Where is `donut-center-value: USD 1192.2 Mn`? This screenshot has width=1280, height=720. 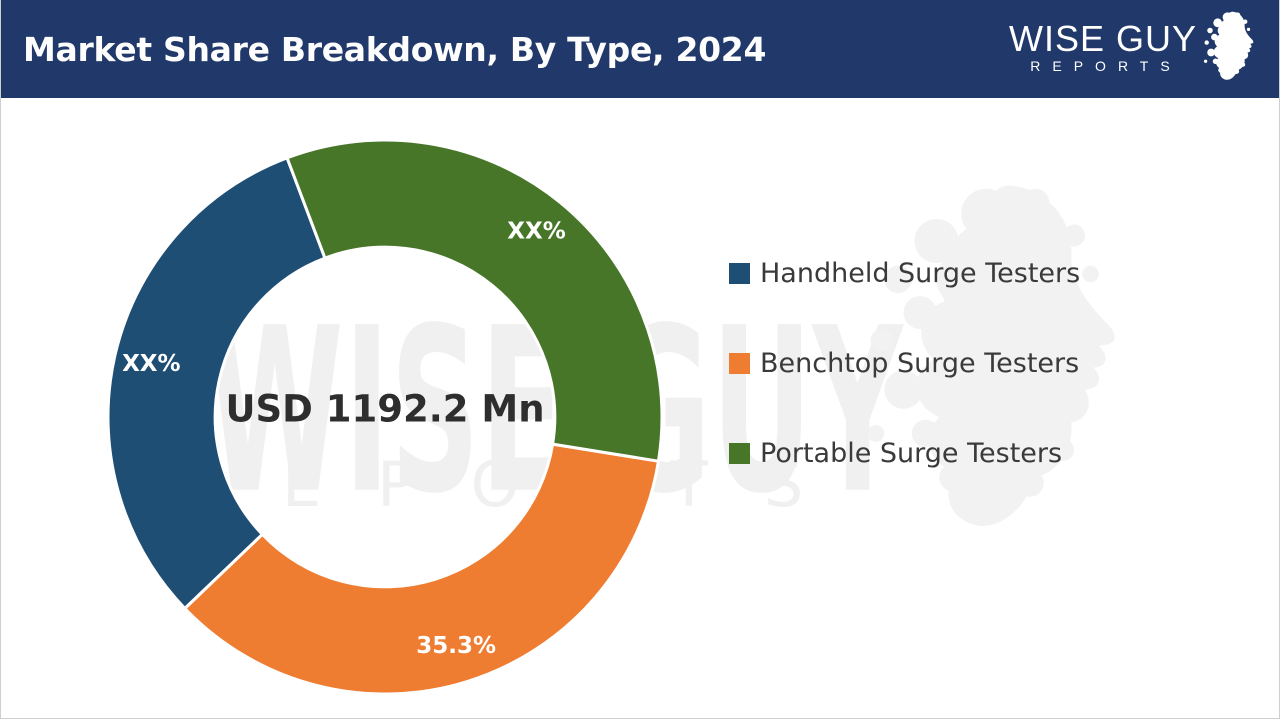 donut-center-value: USD 1192.2 Mn is located at coordinates (384, 409).